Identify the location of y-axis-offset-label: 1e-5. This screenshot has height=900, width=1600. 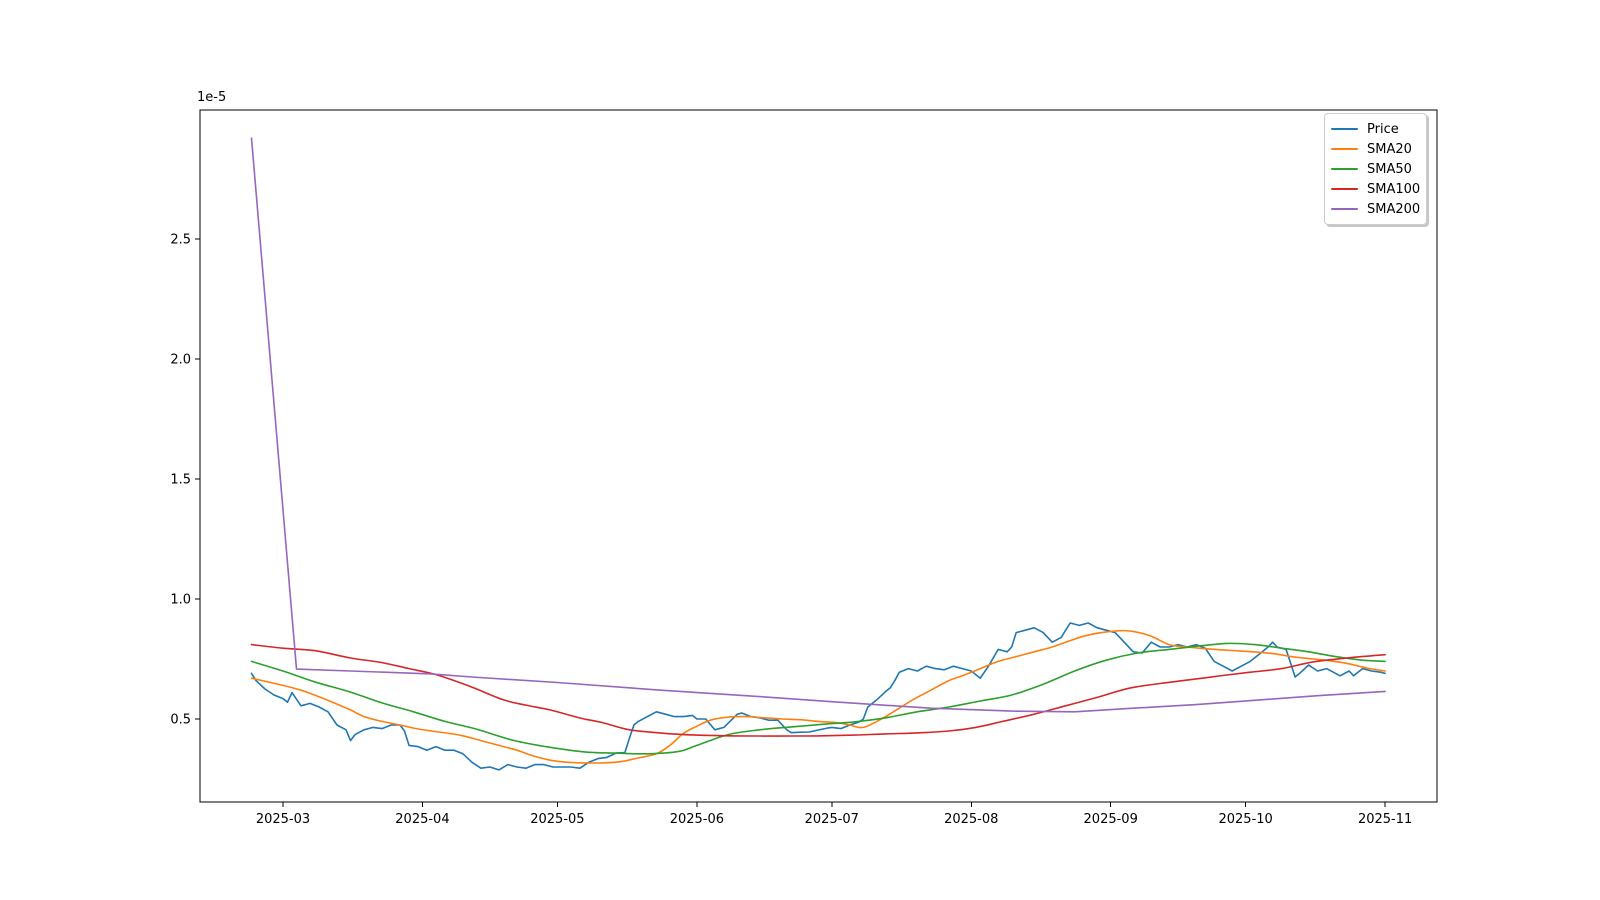
(212, 97).